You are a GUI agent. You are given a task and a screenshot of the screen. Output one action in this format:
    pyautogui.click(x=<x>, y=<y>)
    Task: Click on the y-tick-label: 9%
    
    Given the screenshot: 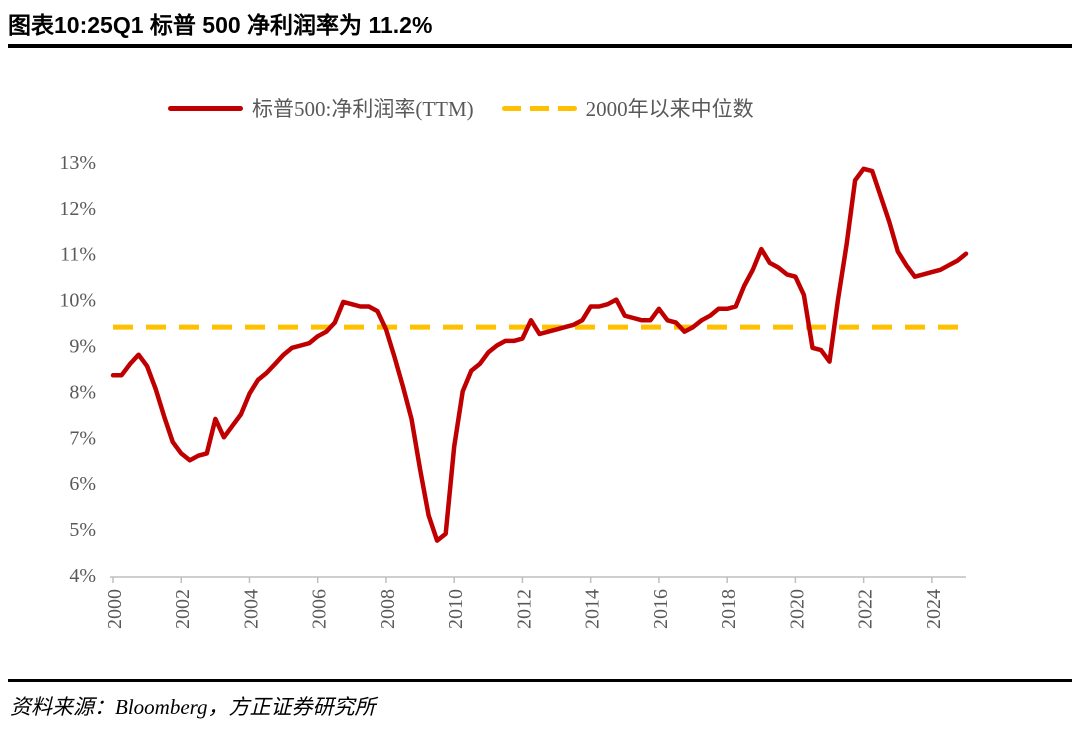 What is the action you would take?
    pyautogui.click(x=82, y=347)
    